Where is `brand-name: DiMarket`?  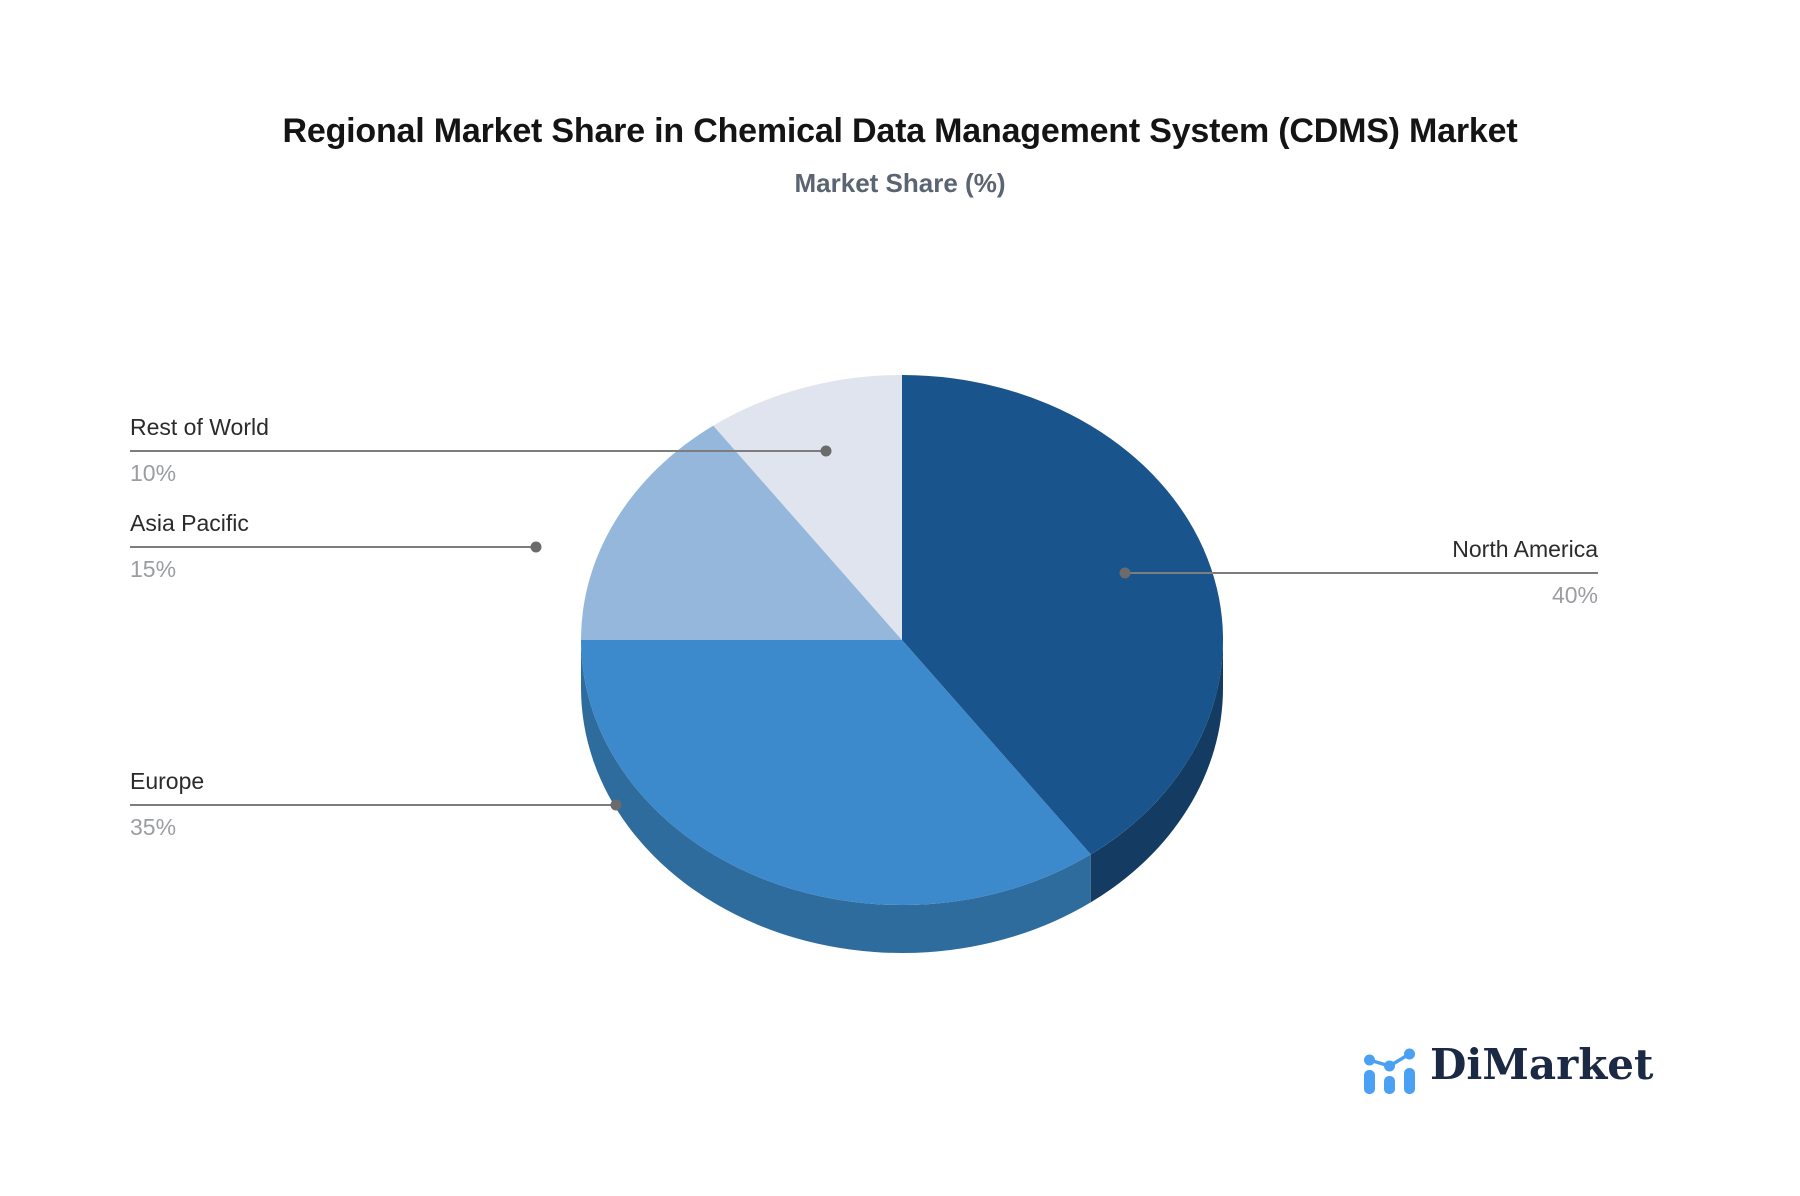
brand-name: DiMarket is located at coordinates (1542, 1064).